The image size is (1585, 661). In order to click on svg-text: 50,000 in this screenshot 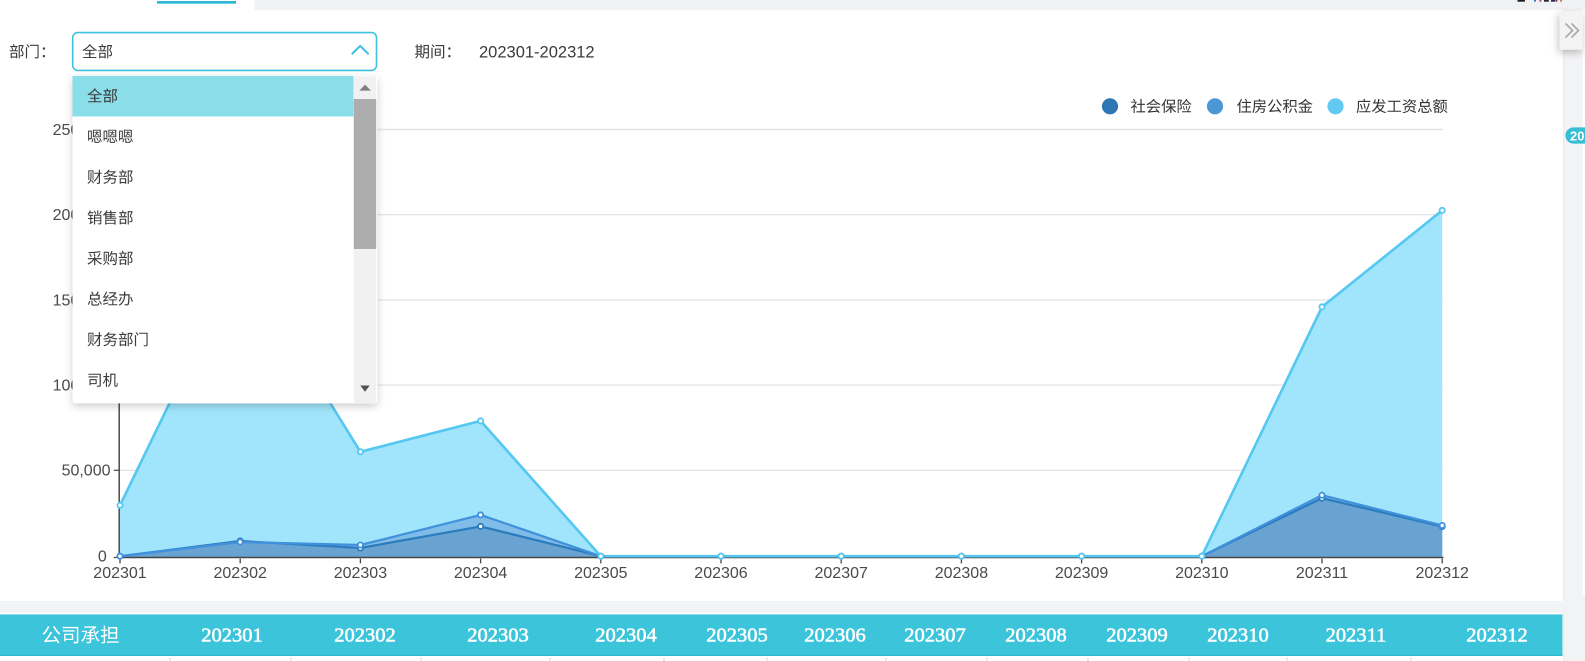, I will do `click(86, 471)`.